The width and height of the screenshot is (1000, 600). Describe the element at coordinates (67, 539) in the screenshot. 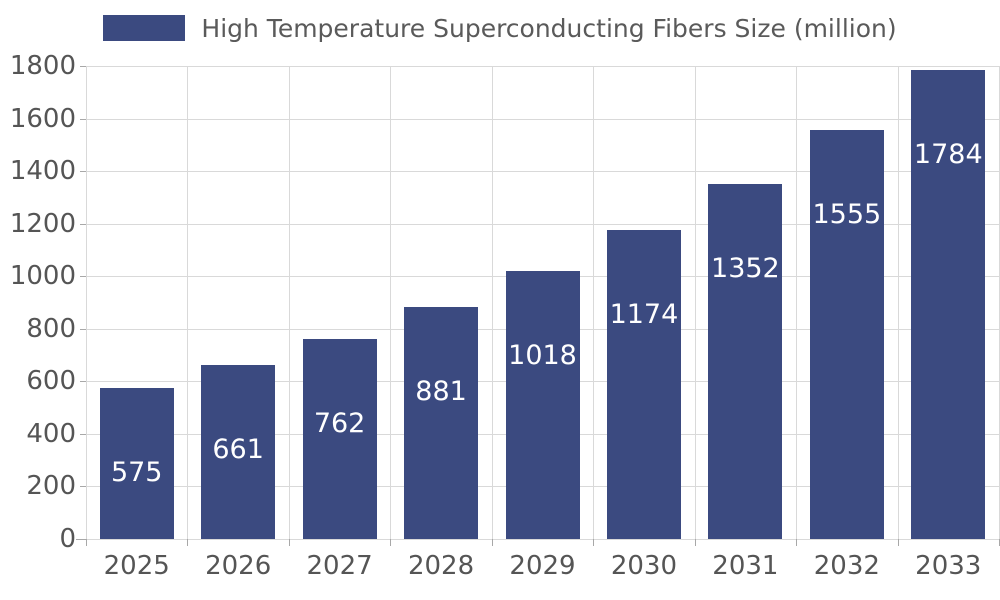

I see `y-axis-tick-label: 0` at that location.